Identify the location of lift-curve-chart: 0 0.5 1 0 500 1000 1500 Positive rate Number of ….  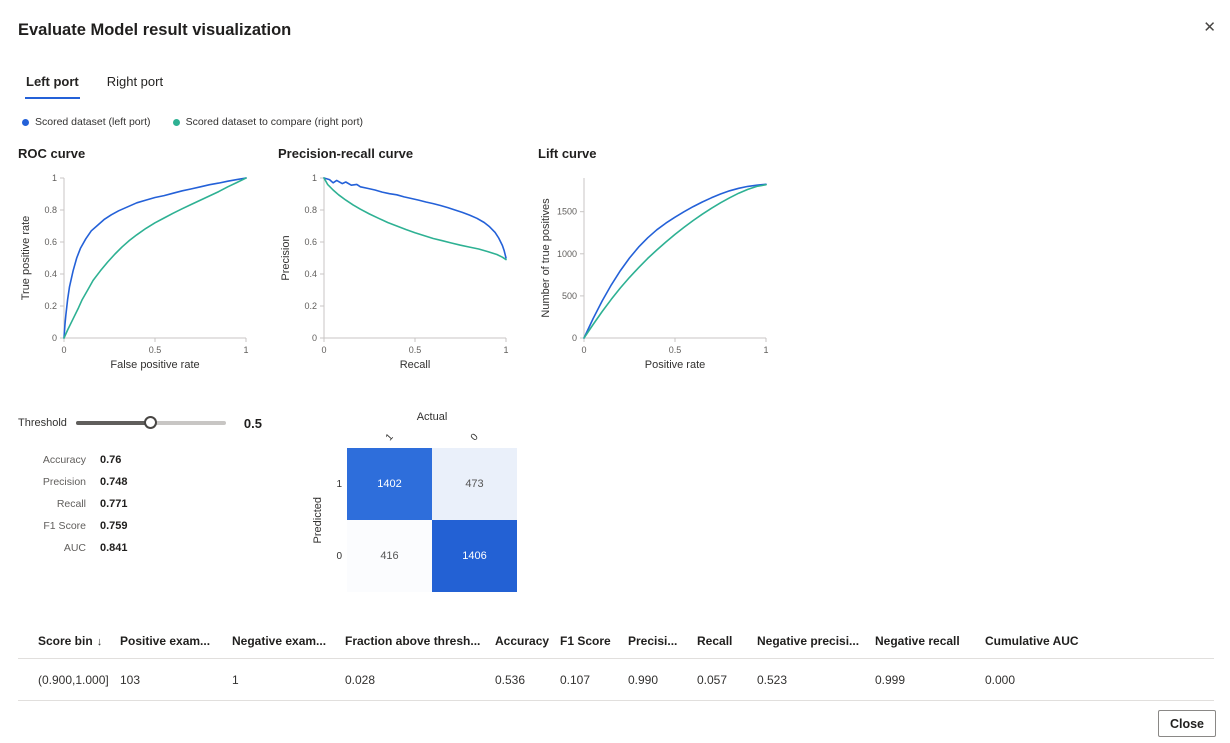
(654, 274).